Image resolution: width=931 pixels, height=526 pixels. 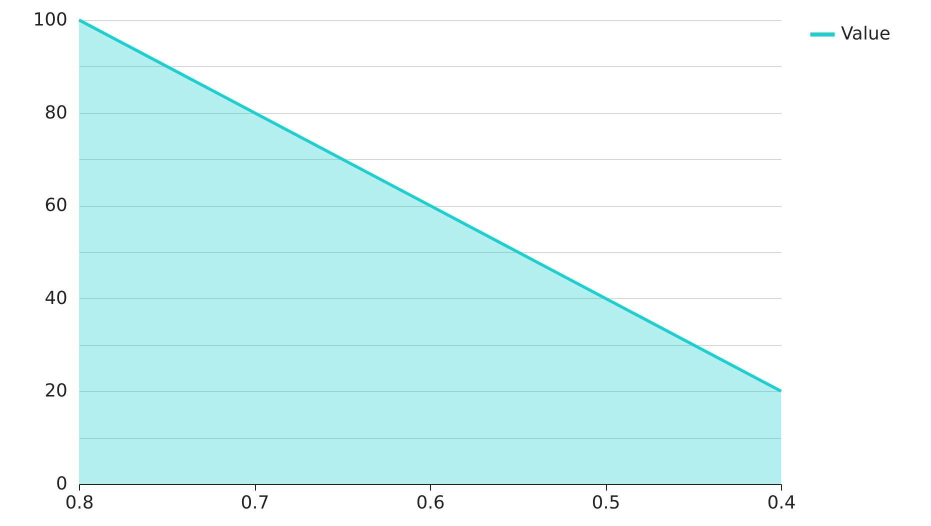 I want to click on legend-label: Value, so click(x=865, y=34).